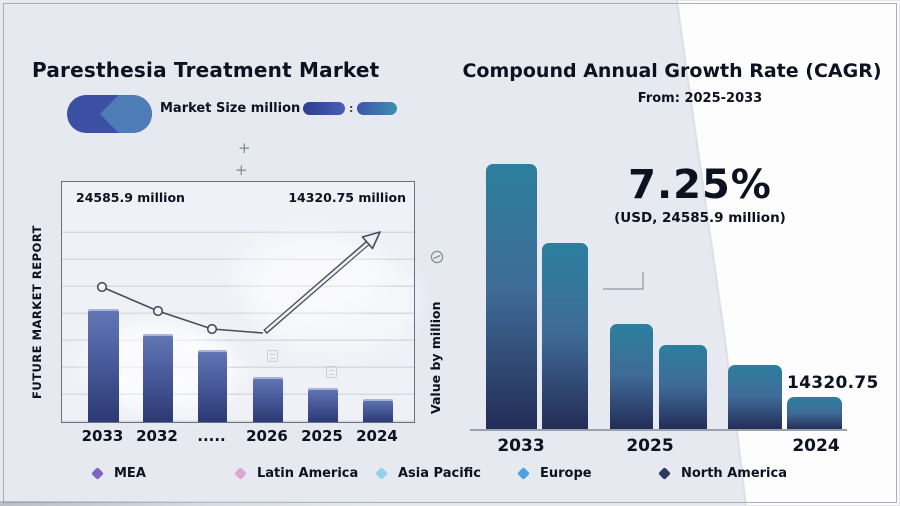 The width and height of the screenshot is (900, 506). Describe the element at coordinates (190, 503) in the screenshot. I see `bottom-edge-shadow` at that location.